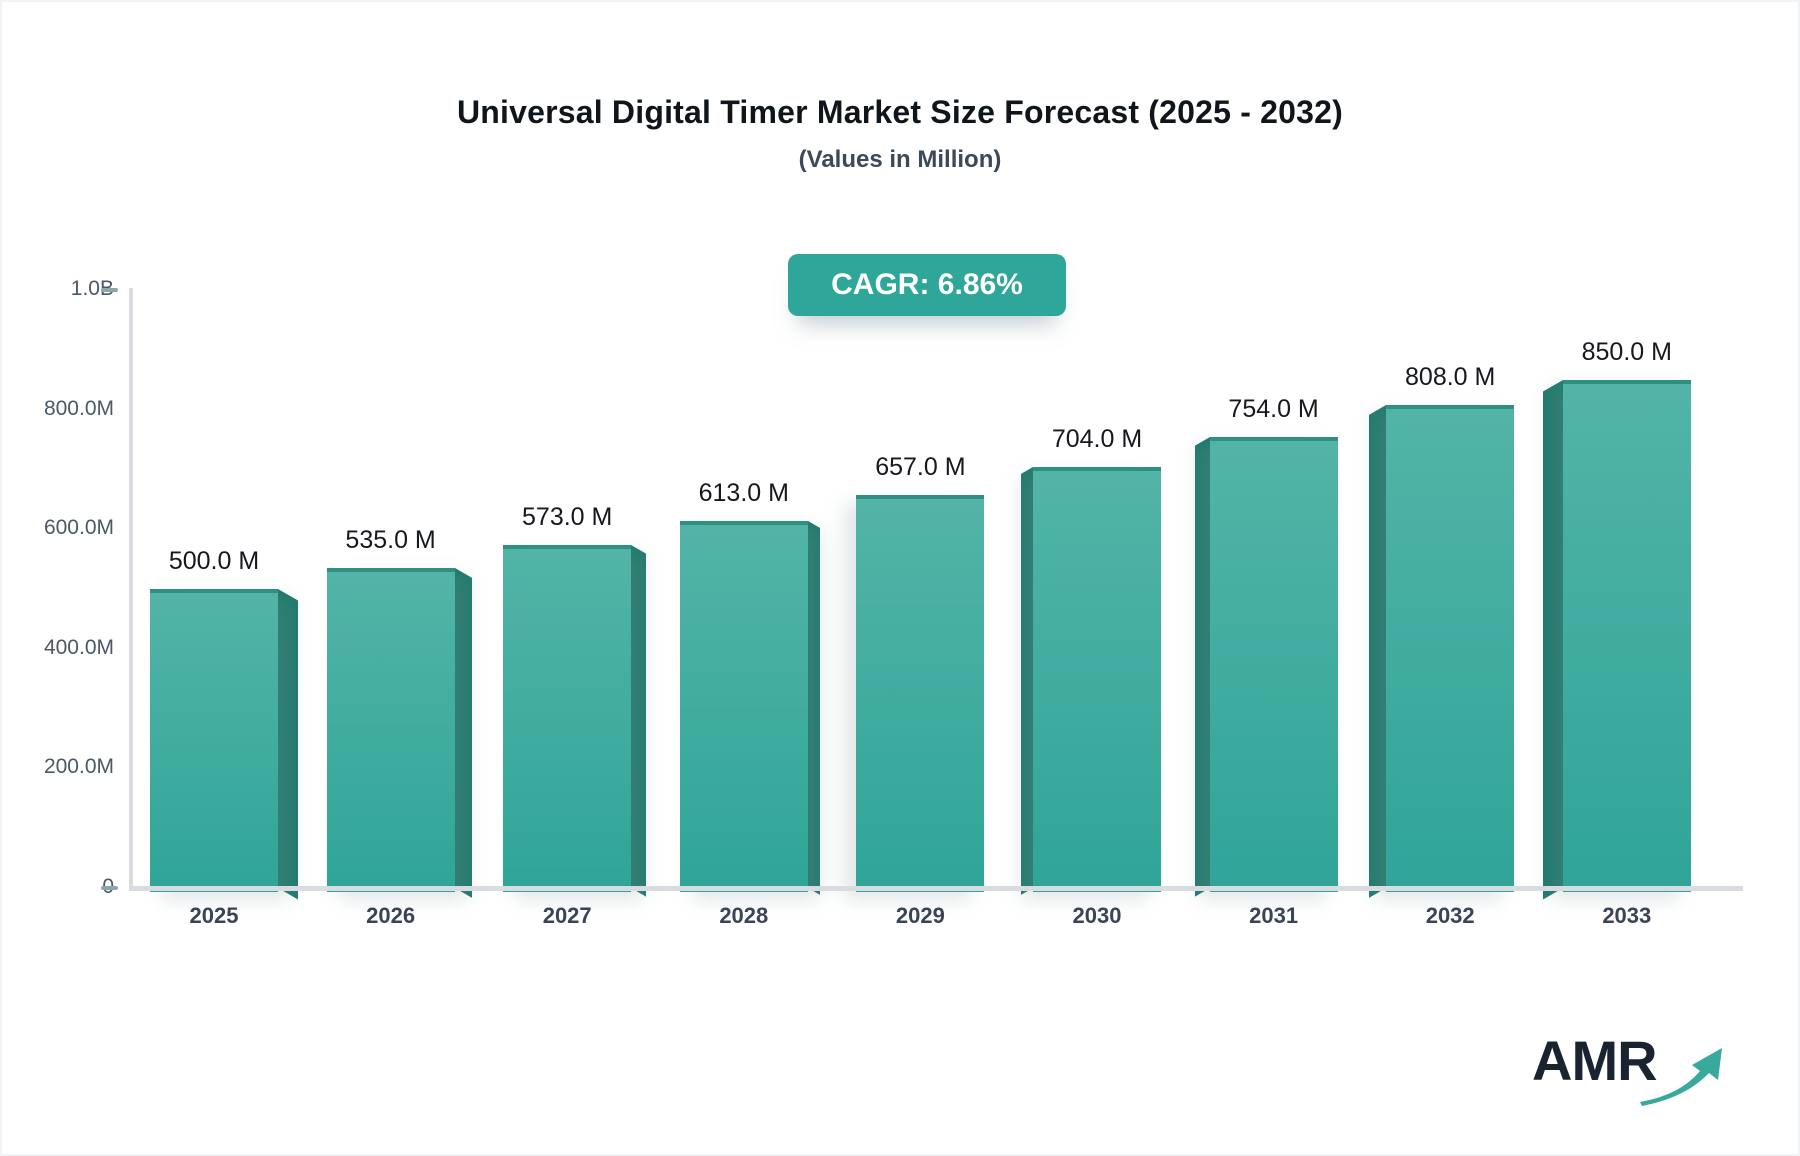  I want to click on cagr-badge-label: CAGR: 6.86%, so click(927, 284).